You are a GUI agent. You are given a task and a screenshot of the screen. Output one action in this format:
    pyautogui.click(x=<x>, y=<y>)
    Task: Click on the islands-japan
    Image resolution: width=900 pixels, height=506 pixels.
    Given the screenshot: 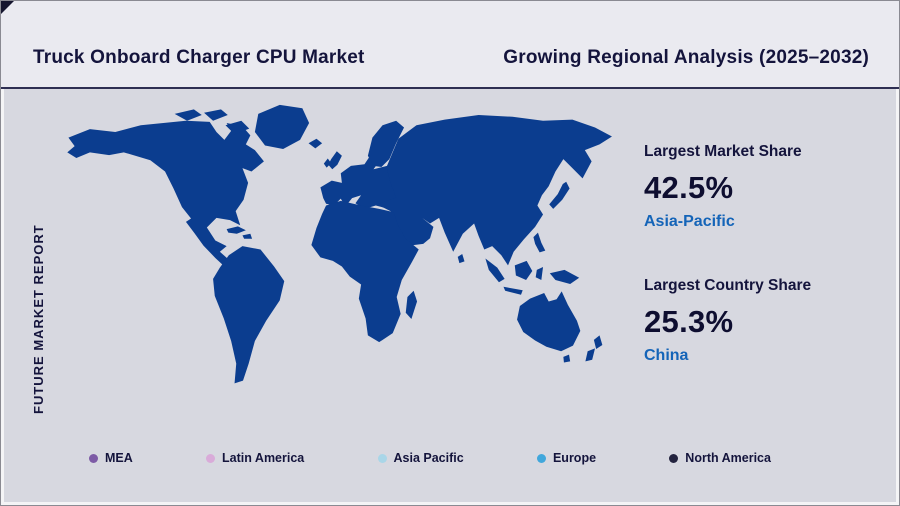 What is the action you would take?
    pyautogui.click(x=559, y=195)
    